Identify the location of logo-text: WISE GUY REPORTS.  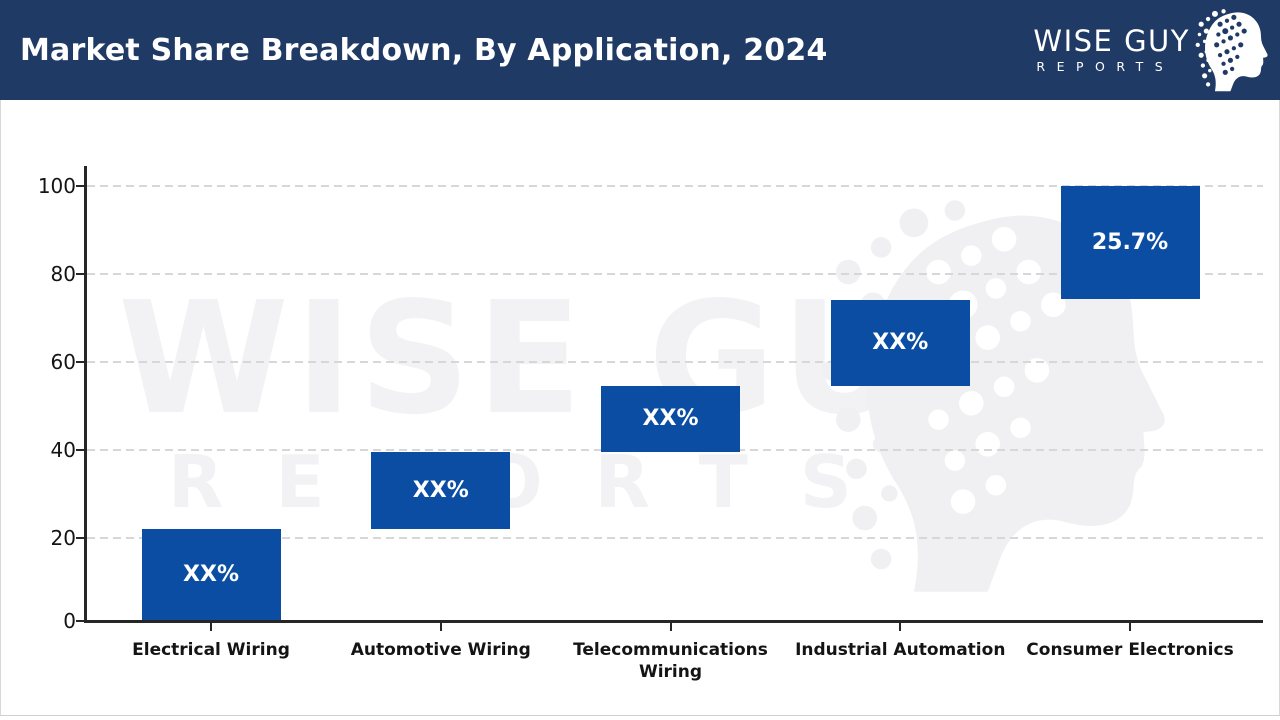
(1111, 49).